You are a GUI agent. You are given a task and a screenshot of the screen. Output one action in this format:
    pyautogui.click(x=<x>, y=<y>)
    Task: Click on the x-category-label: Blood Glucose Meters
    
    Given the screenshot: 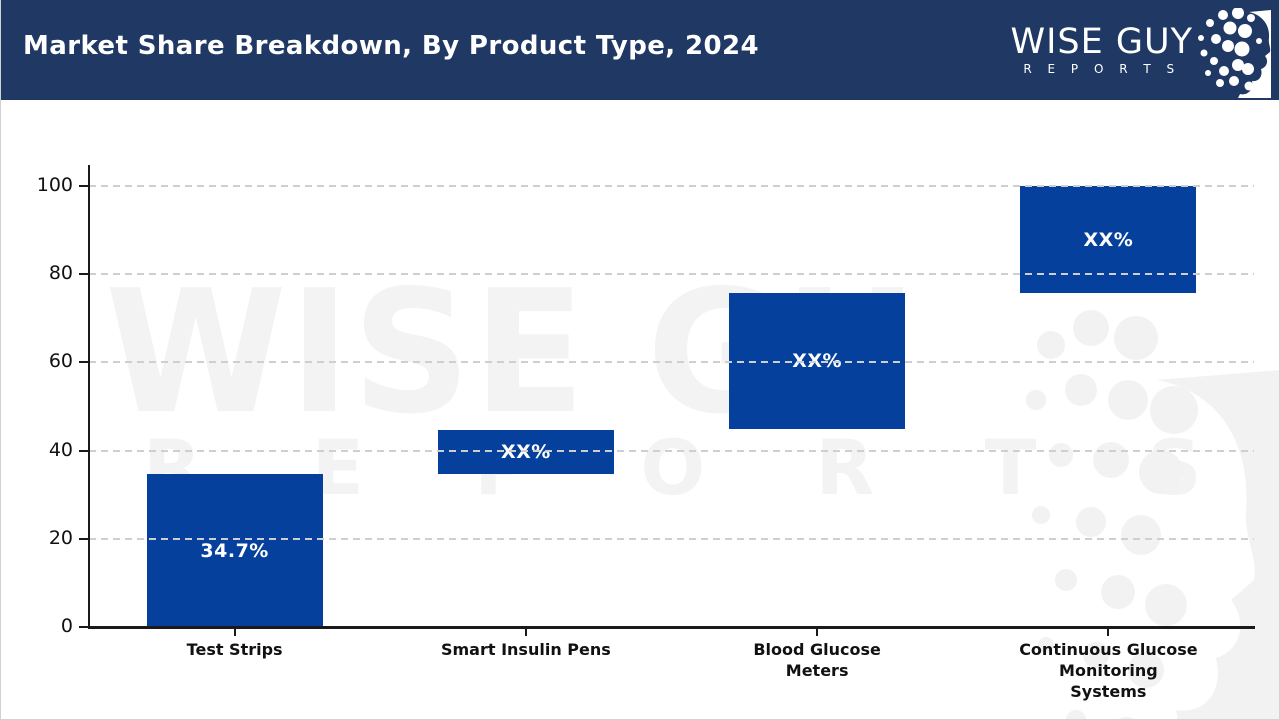 What is the action you would take?
    pyautogui.click(x=817, y=660)
    